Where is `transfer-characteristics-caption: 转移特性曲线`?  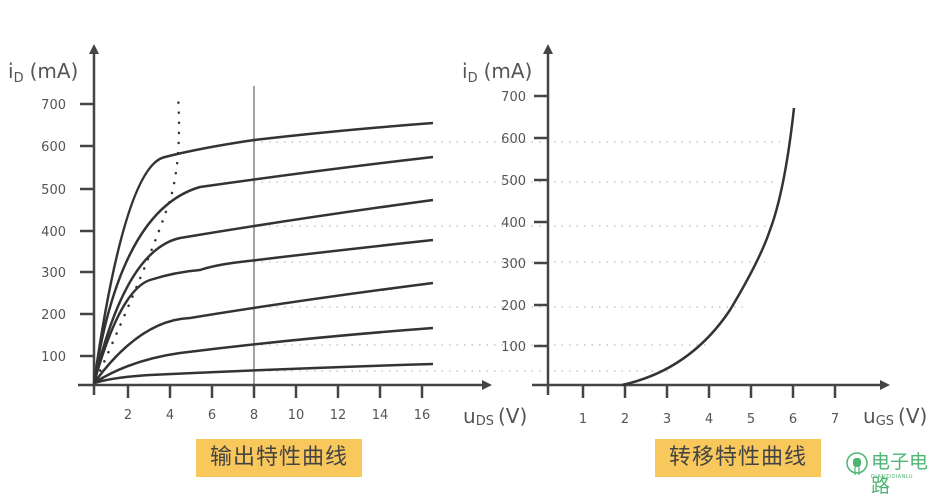 transfer-characteristics-caption: 转移特性曲线 is located at coordinates (738, 458).